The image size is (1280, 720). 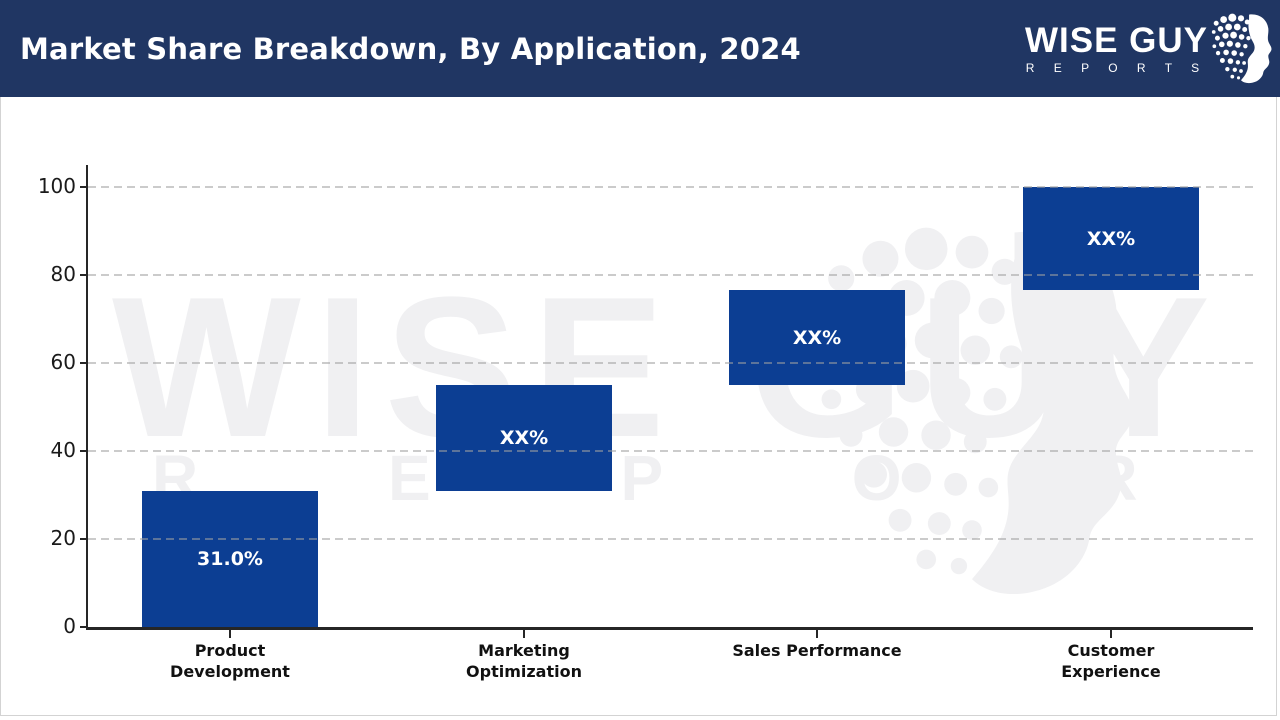 I want to click on y-tick-label: 20, so click(x=63, y=538).